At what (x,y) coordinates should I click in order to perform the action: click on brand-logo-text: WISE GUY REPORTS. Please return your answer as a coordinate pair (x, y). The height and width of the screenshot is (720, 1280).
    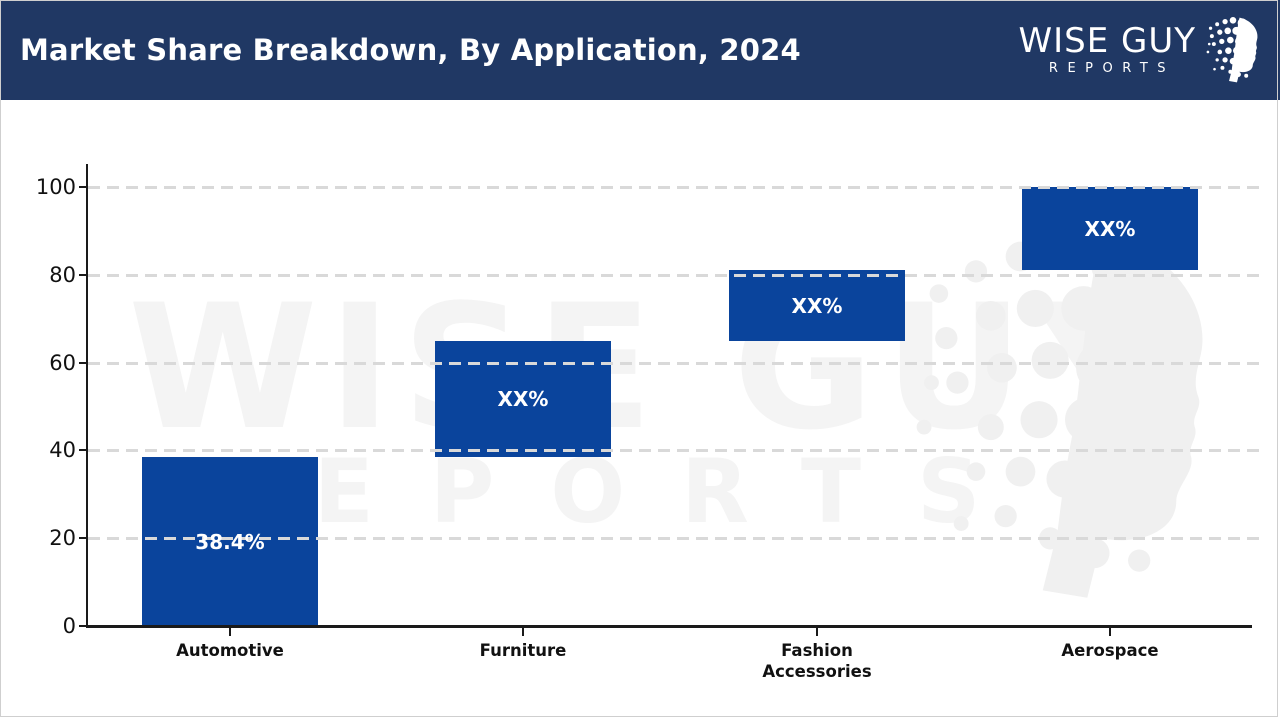
    Looking at the image, I should click on (1107, 50).